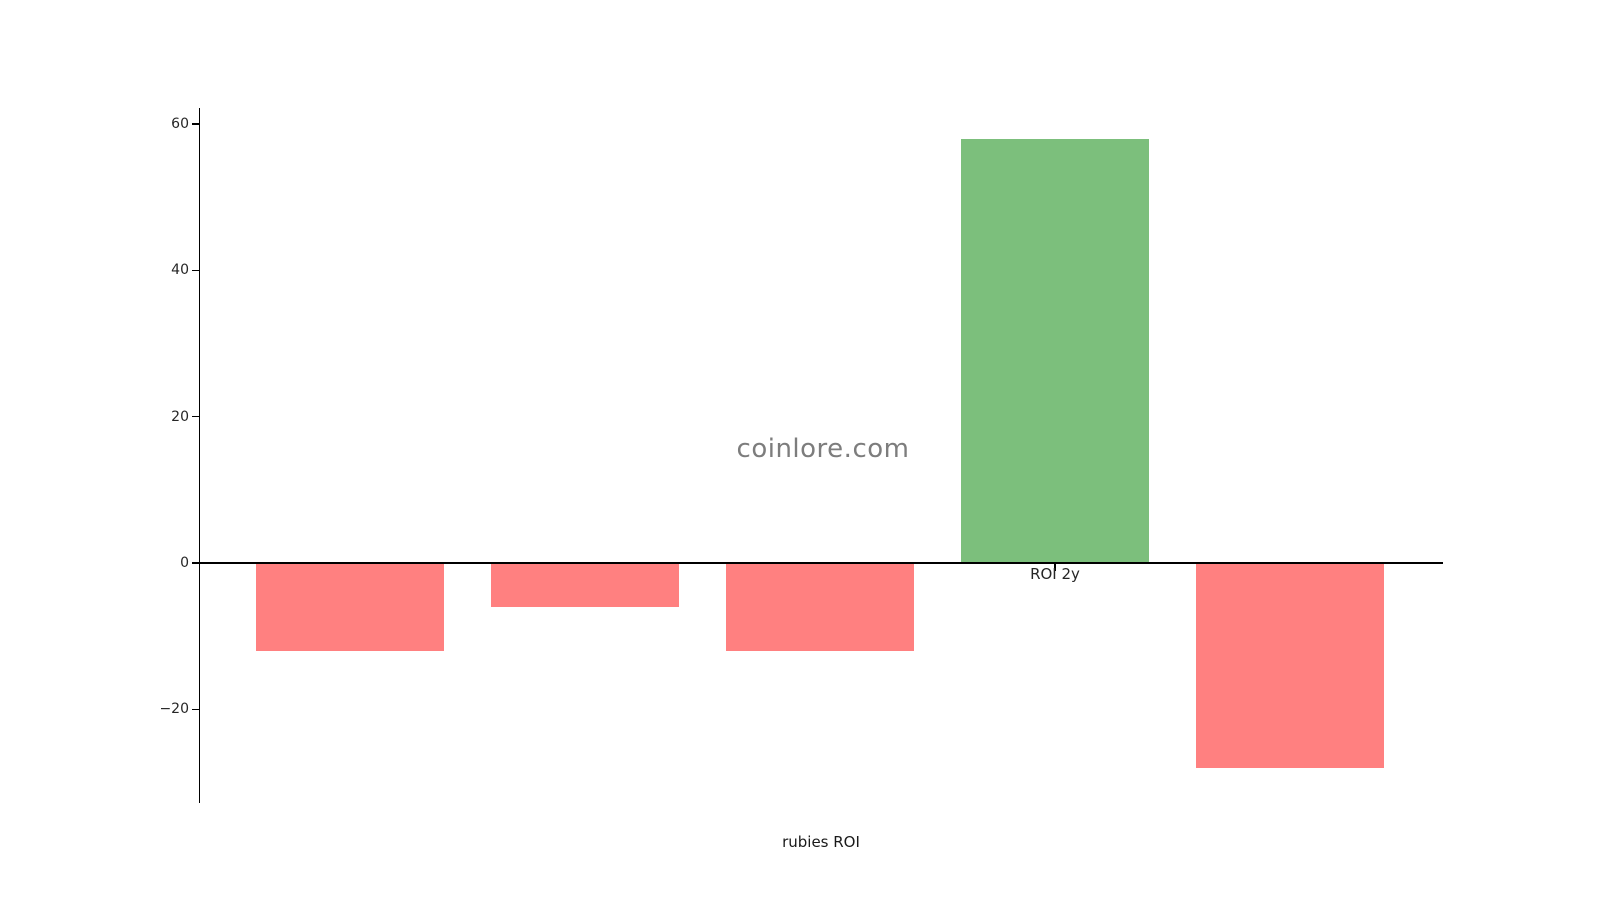  I want to click on y-tick-label: 40, so click(180, 270).